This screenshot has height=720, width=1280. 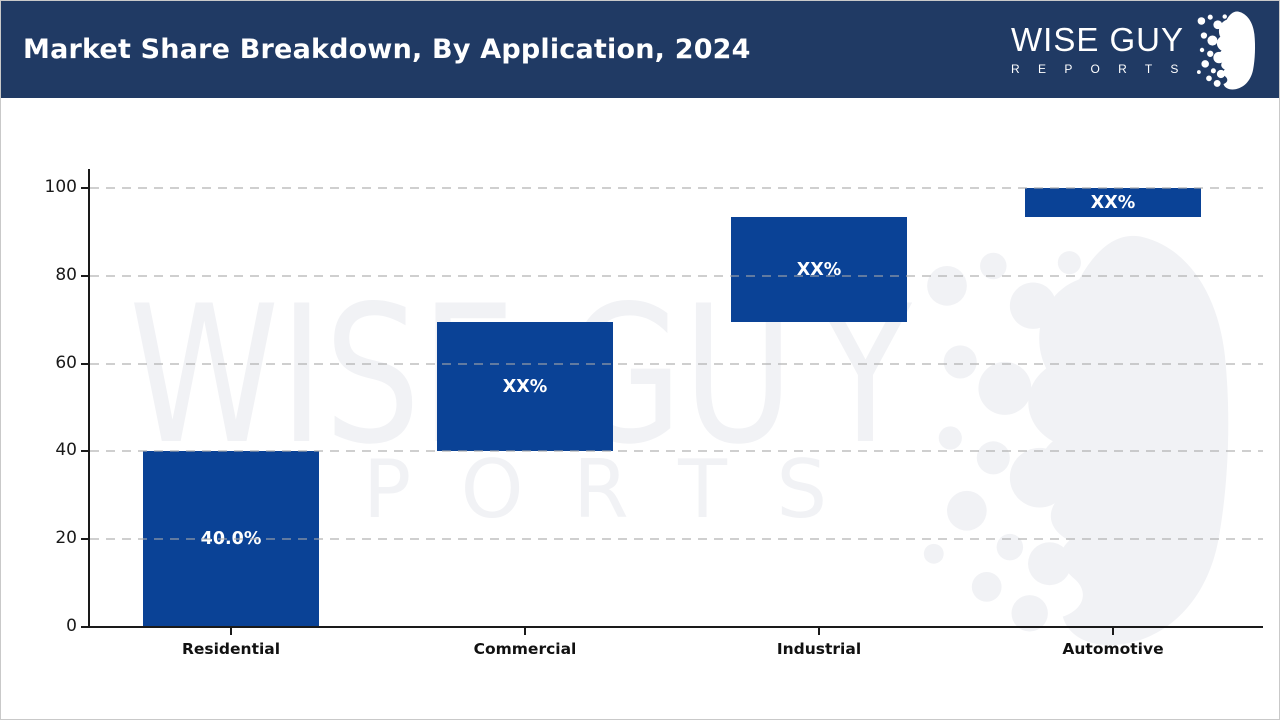 What do you see at coordinates (675, 627) in the screenshot?
I see `x-axis-spine` at bounding box center [675, 627].